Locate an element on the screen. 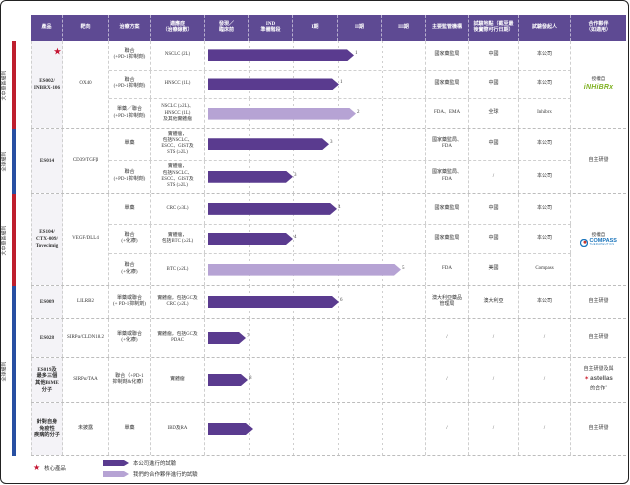 The width and height of the screenshot is (630, 485). product-group: 針對自身 免疫性 疾病的分子 未披露 單藥 IBD及RA / / / 自主研發 is located at coordinates (328, 429).